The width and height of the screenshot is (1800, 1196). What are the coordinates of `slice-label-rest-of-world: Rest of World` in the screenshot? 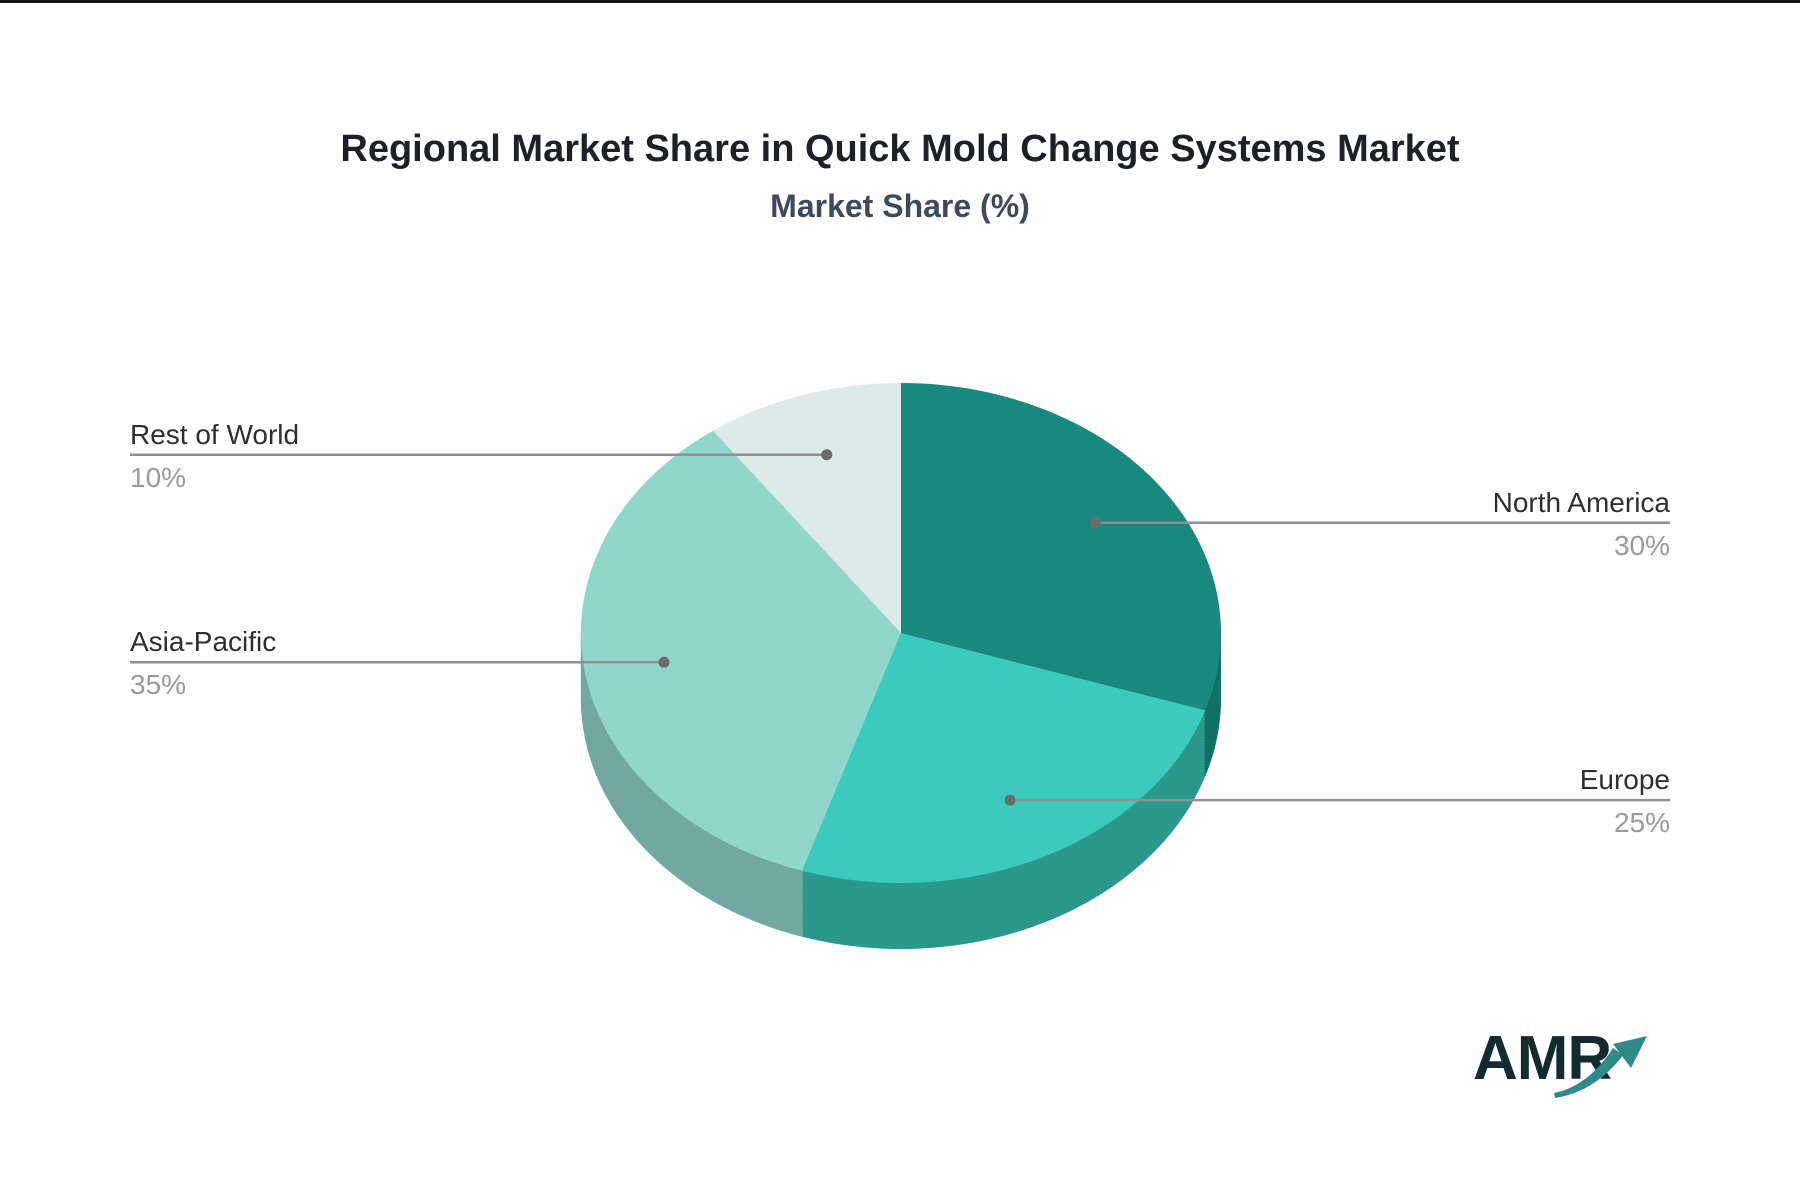 It's located at (215, 434).